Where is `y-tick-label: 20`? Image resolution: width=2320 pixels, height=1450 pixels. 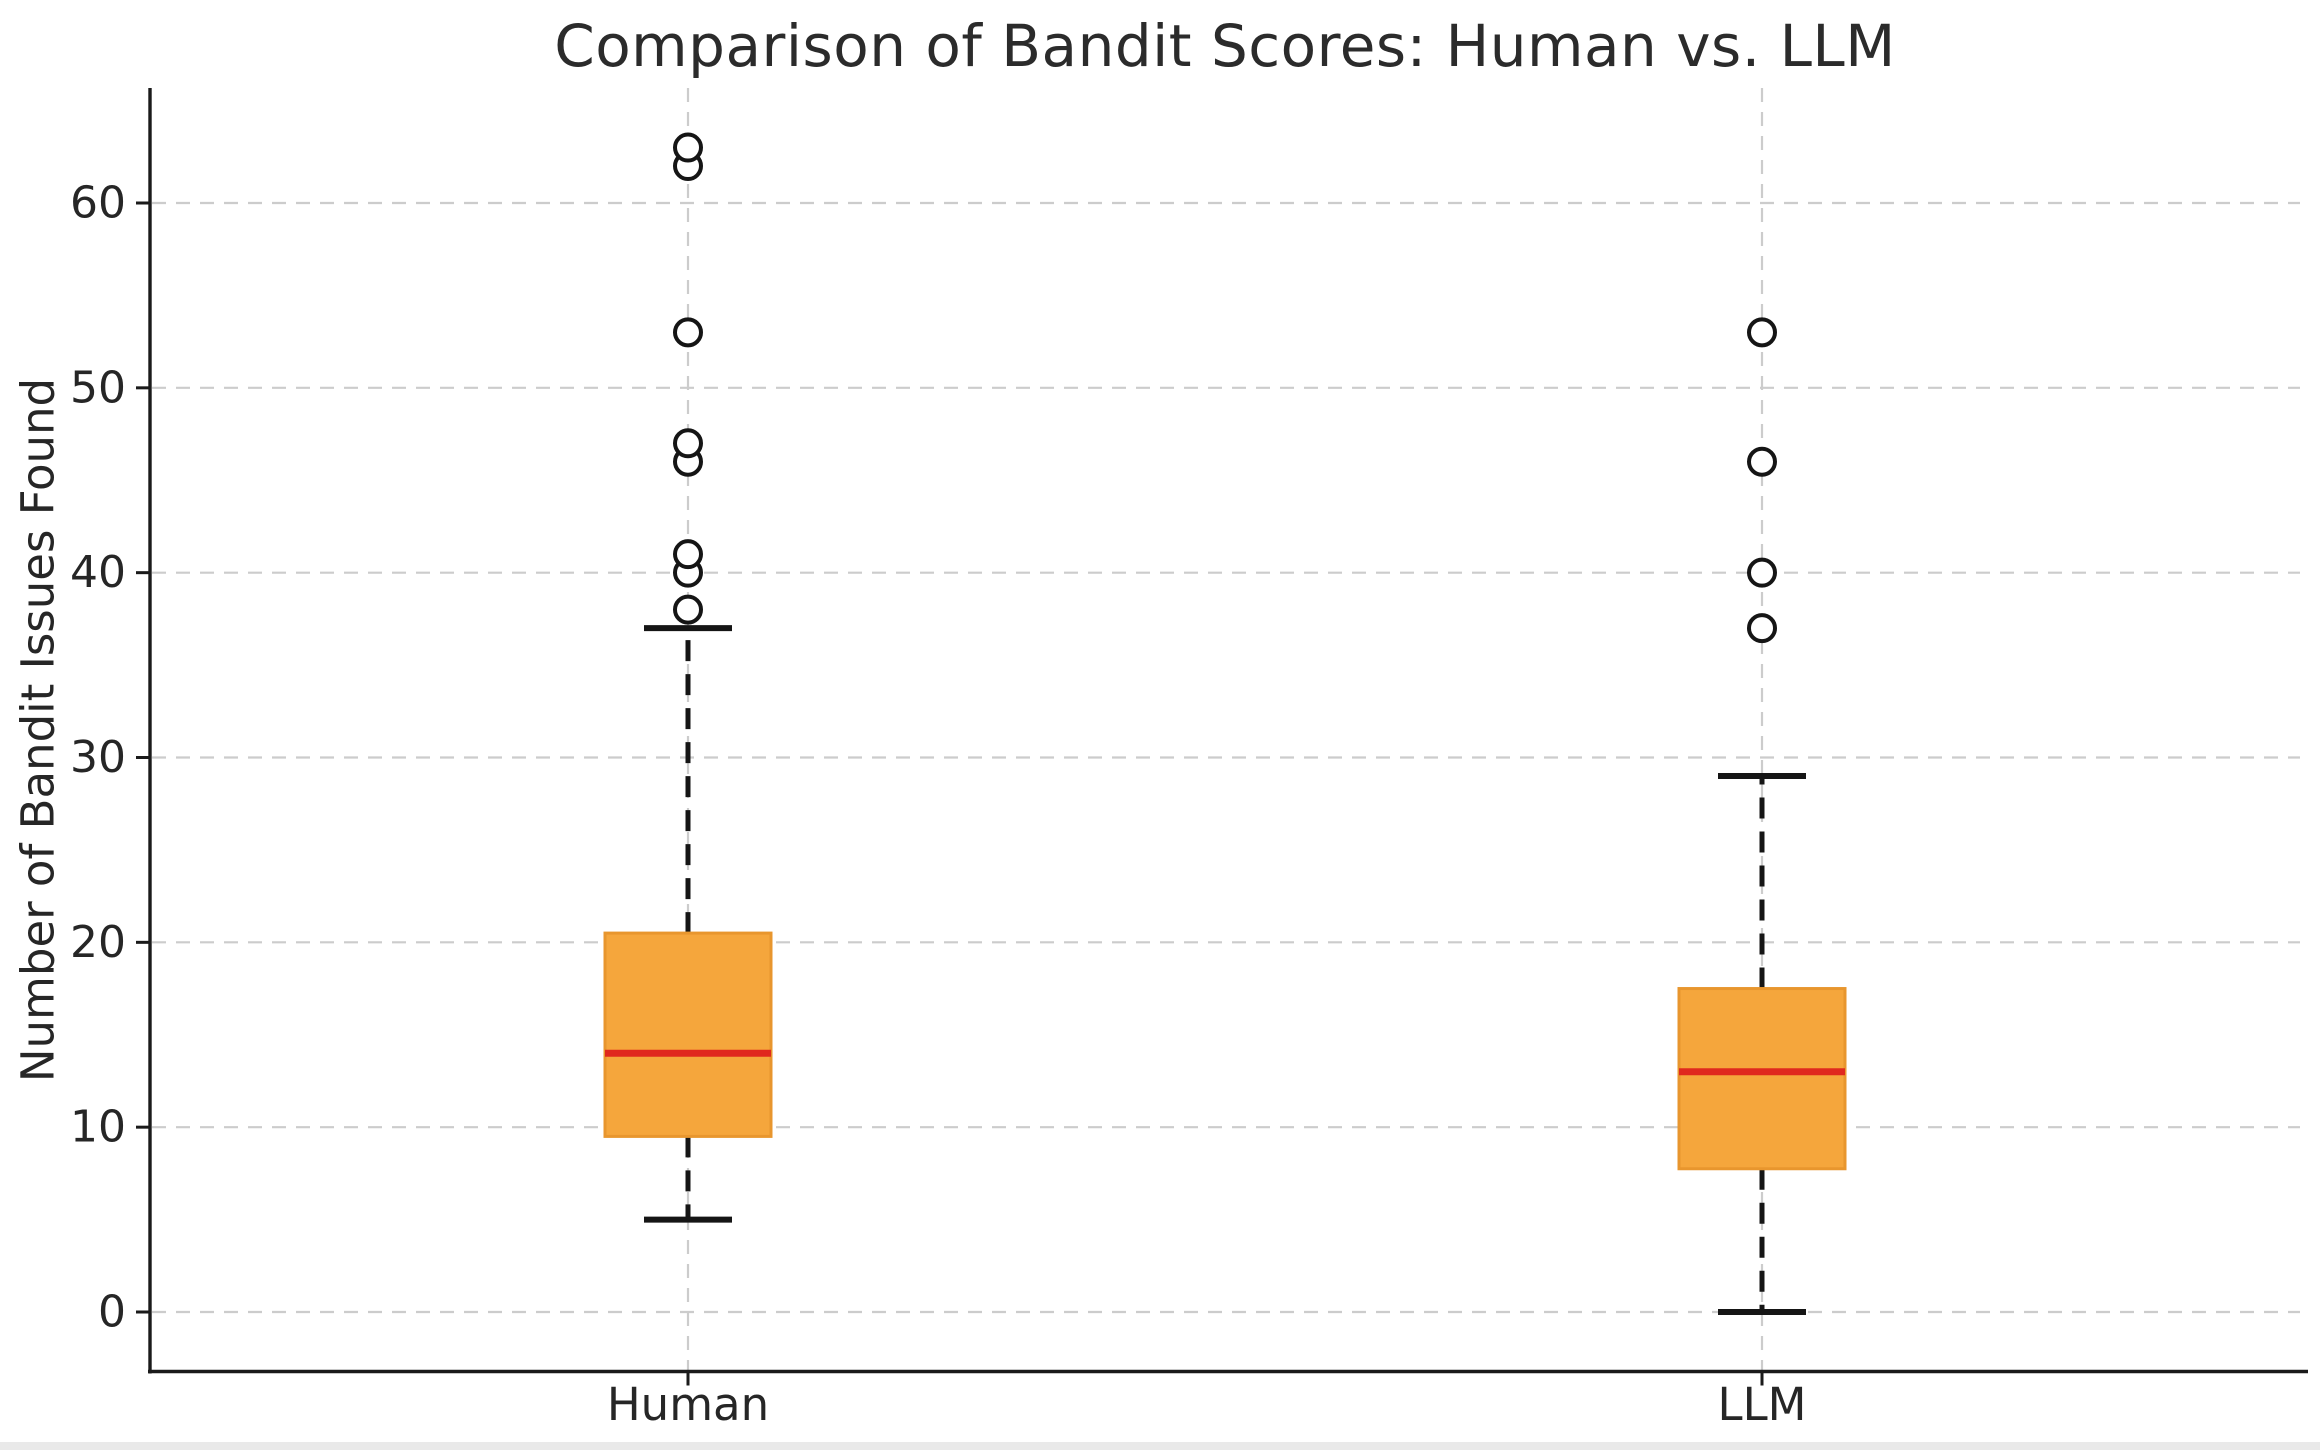
y-tick-label: 20 is located at coordinates (98, 942).